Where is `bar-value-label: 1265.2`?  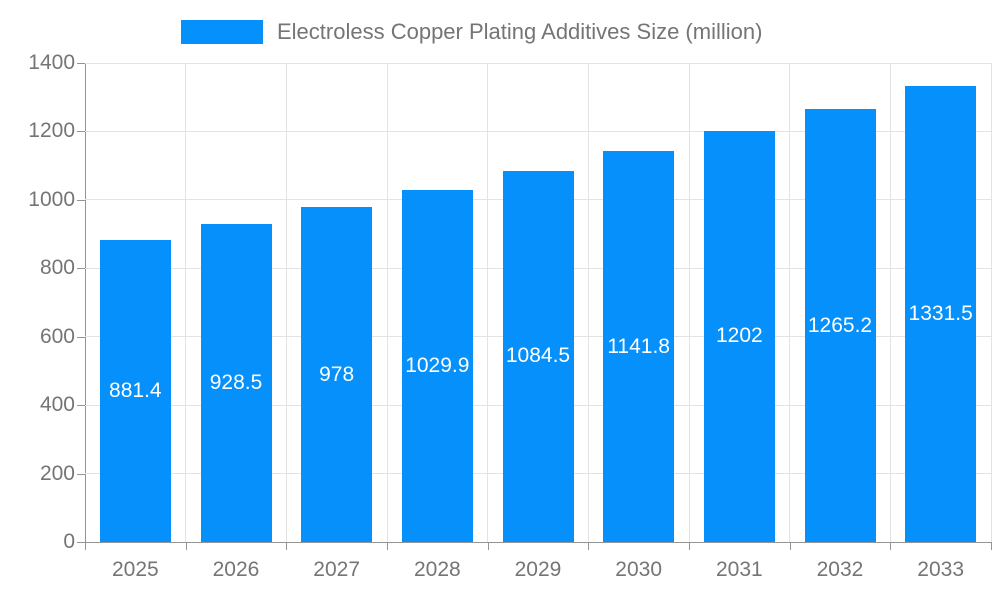 bar-value-label: 1265.2 is located at coordinates (840, 325).